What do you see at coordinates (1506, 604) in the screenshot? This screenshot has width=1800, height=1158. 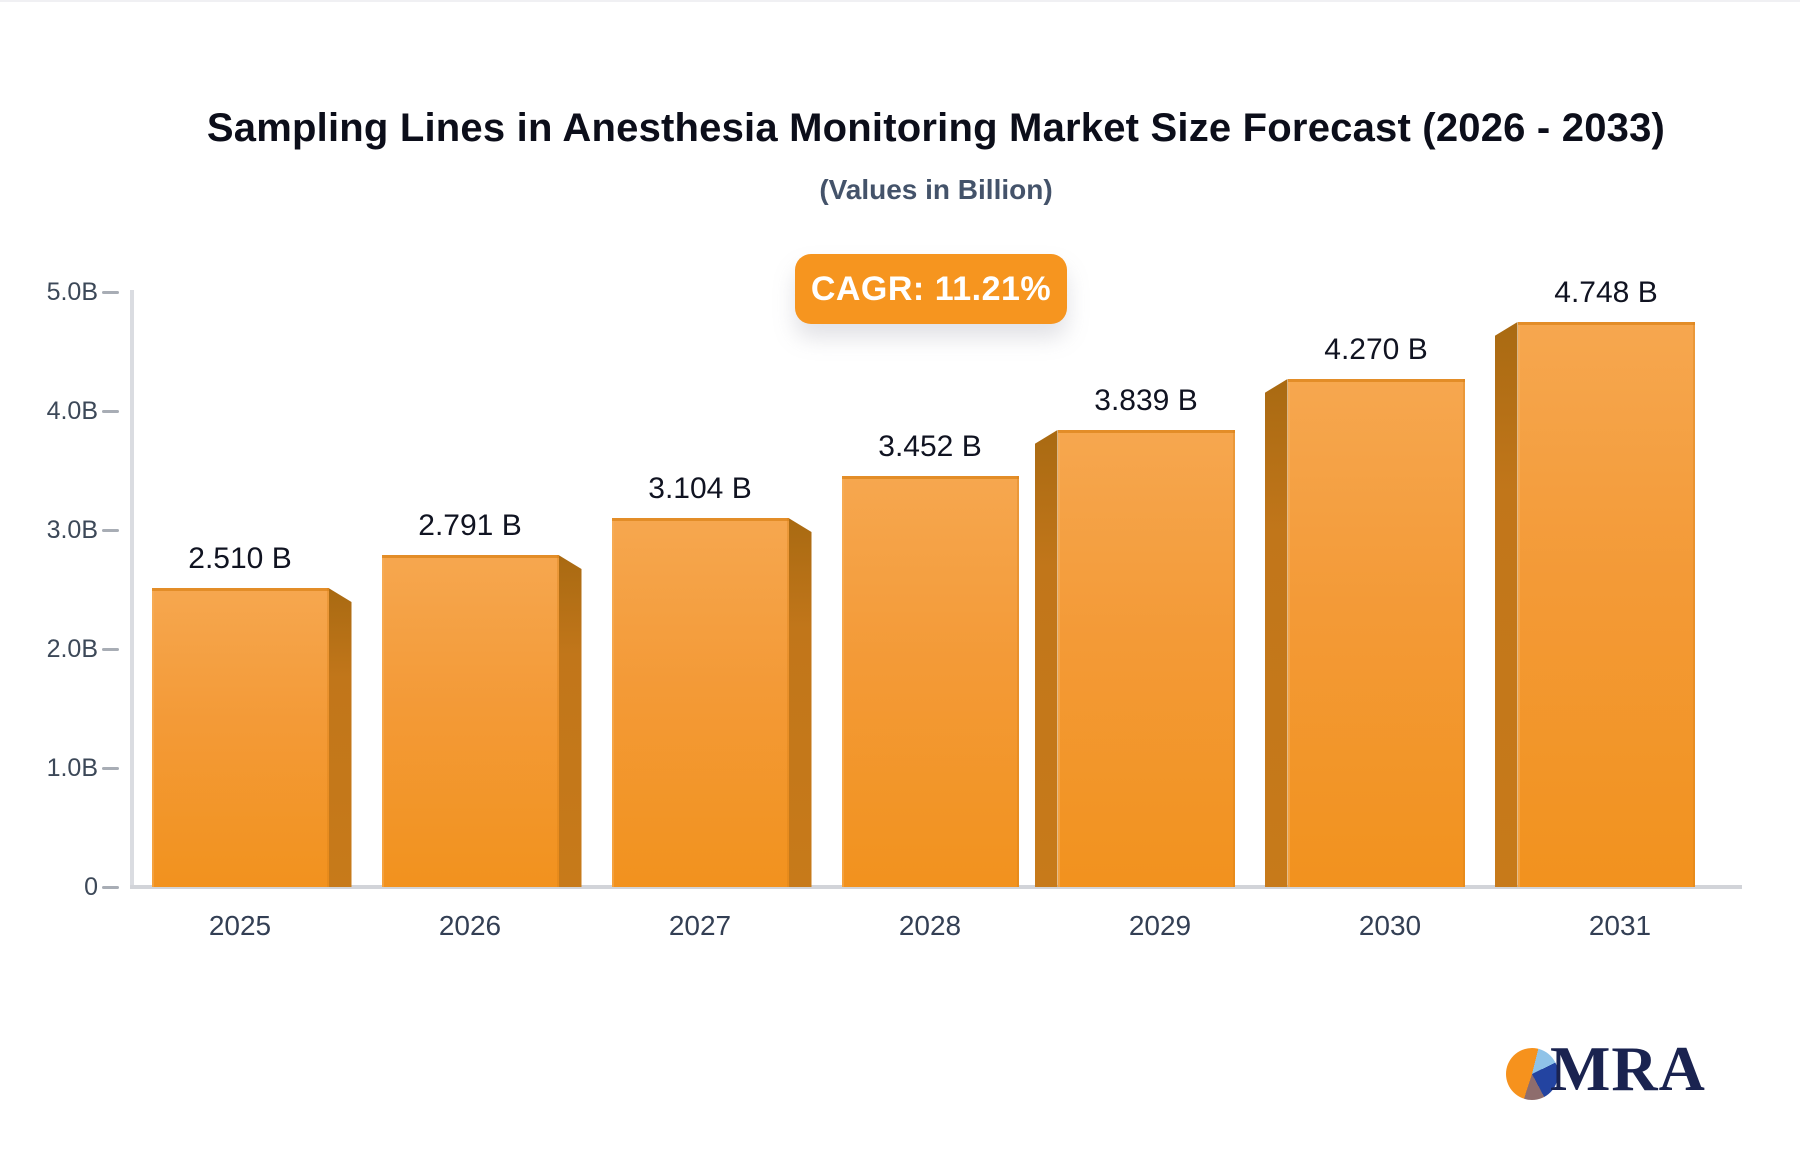 I see `bar-side-face-2031` at bounding box center [1506, 604].